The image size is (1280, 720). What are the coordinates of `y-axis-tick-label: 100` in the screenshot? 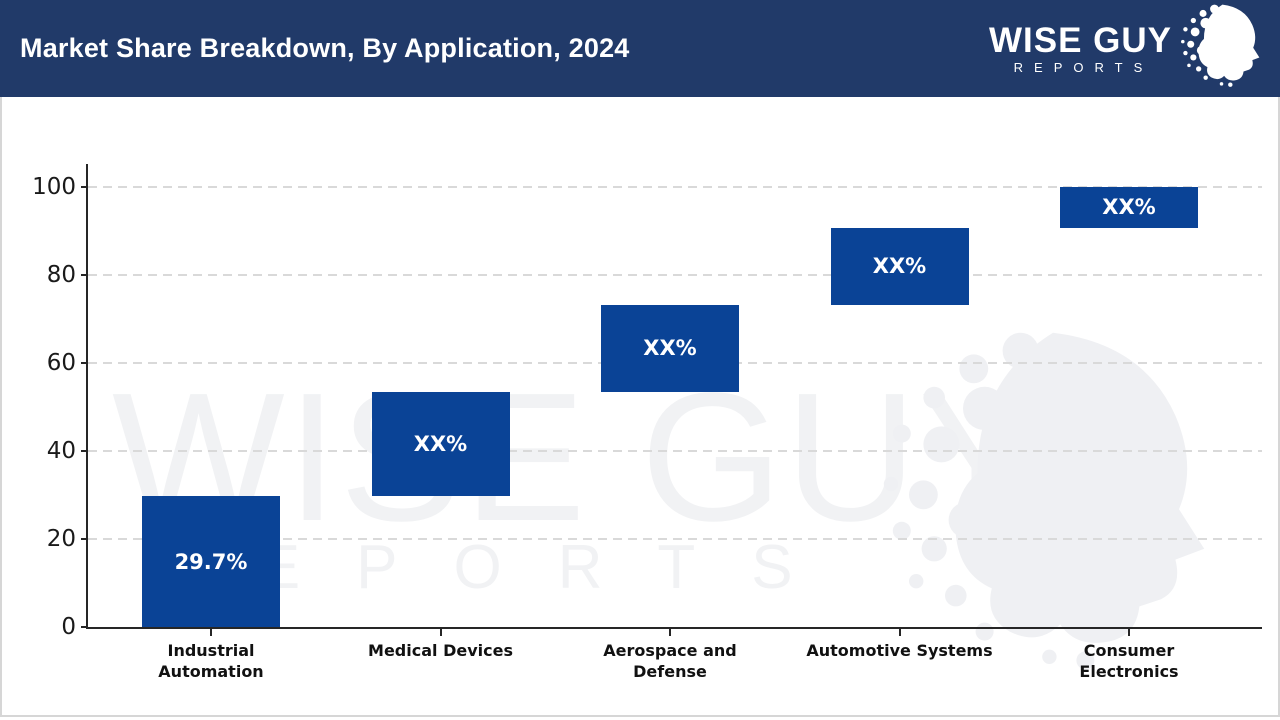 It's located at (54, 187).